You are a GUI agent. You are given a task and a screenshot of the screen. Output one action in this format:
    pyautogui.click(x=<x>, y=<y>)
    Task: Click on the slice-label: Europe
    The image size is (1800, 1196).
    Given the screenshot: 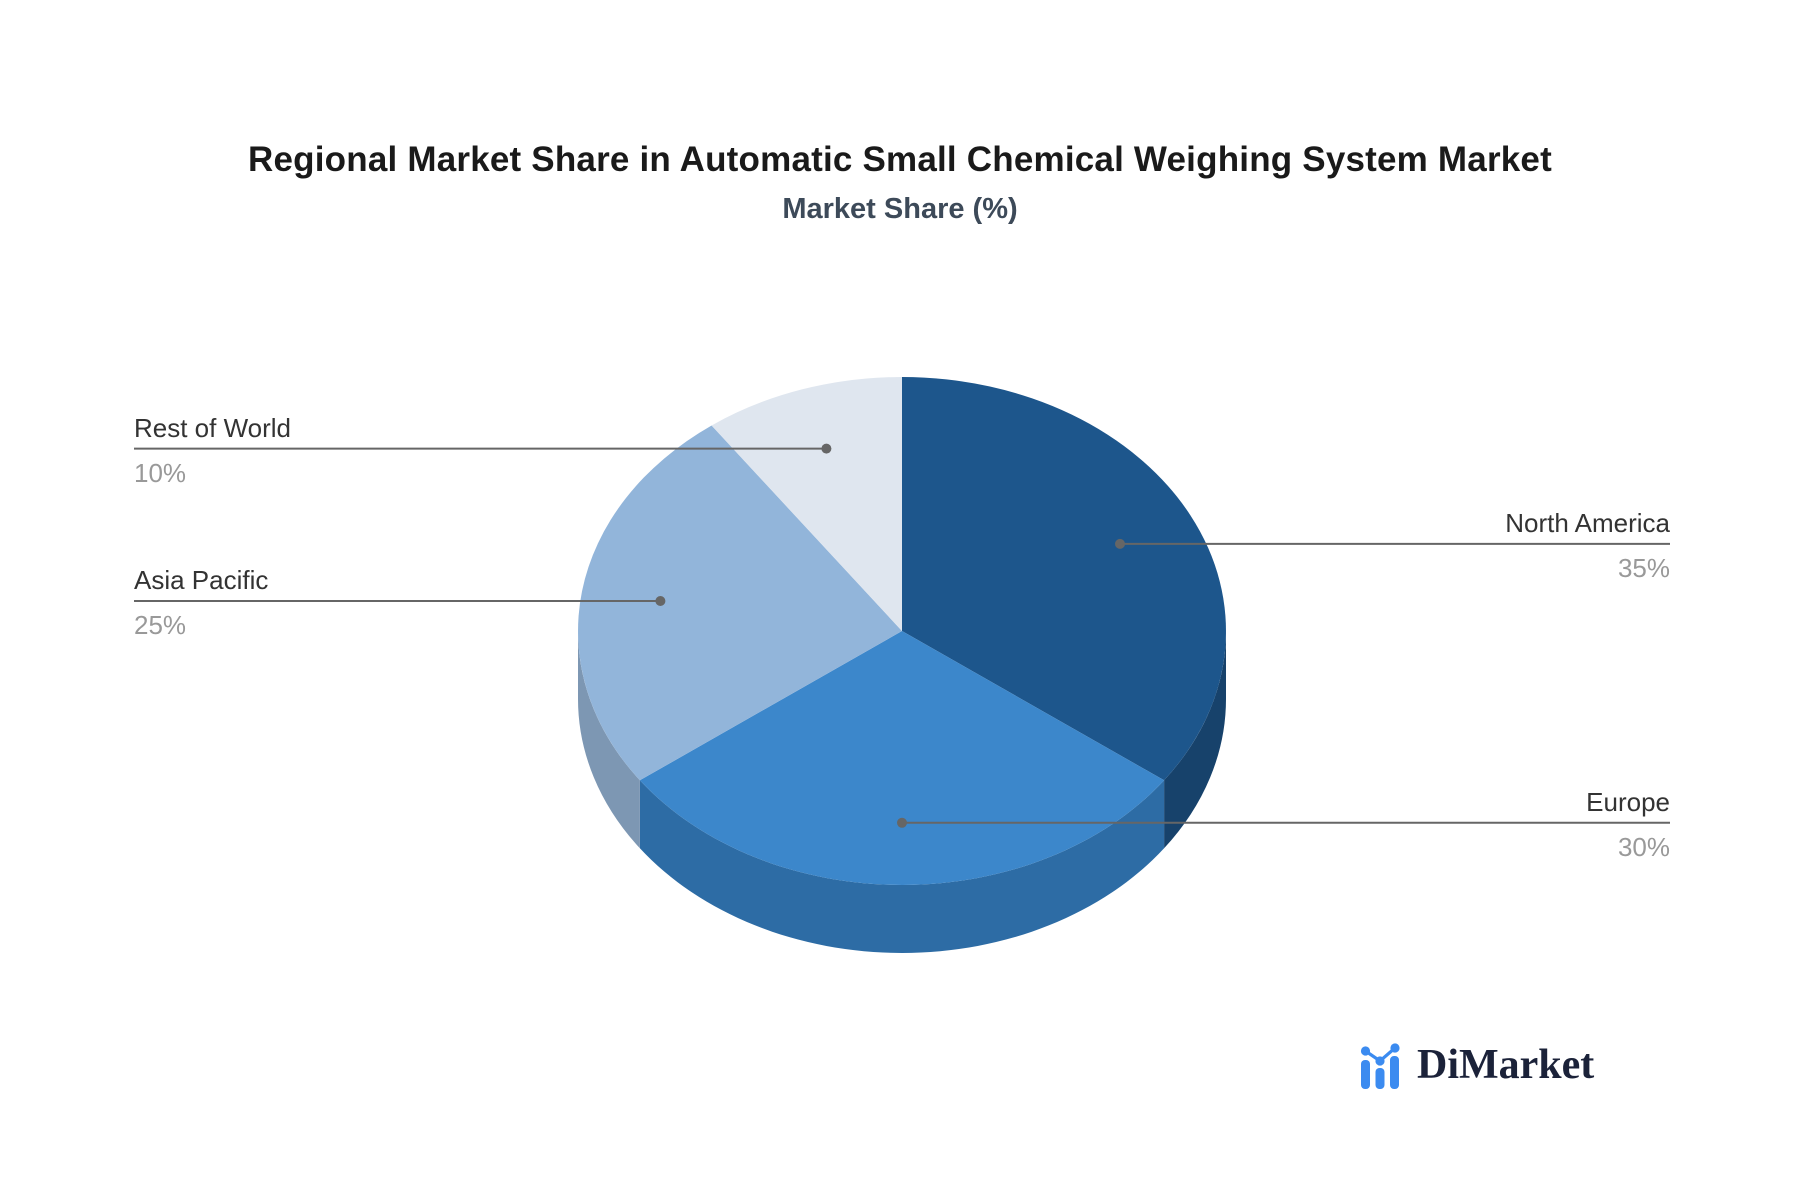 What is the action you would take?
    pyautogui.click(x=1628, y=802)
    